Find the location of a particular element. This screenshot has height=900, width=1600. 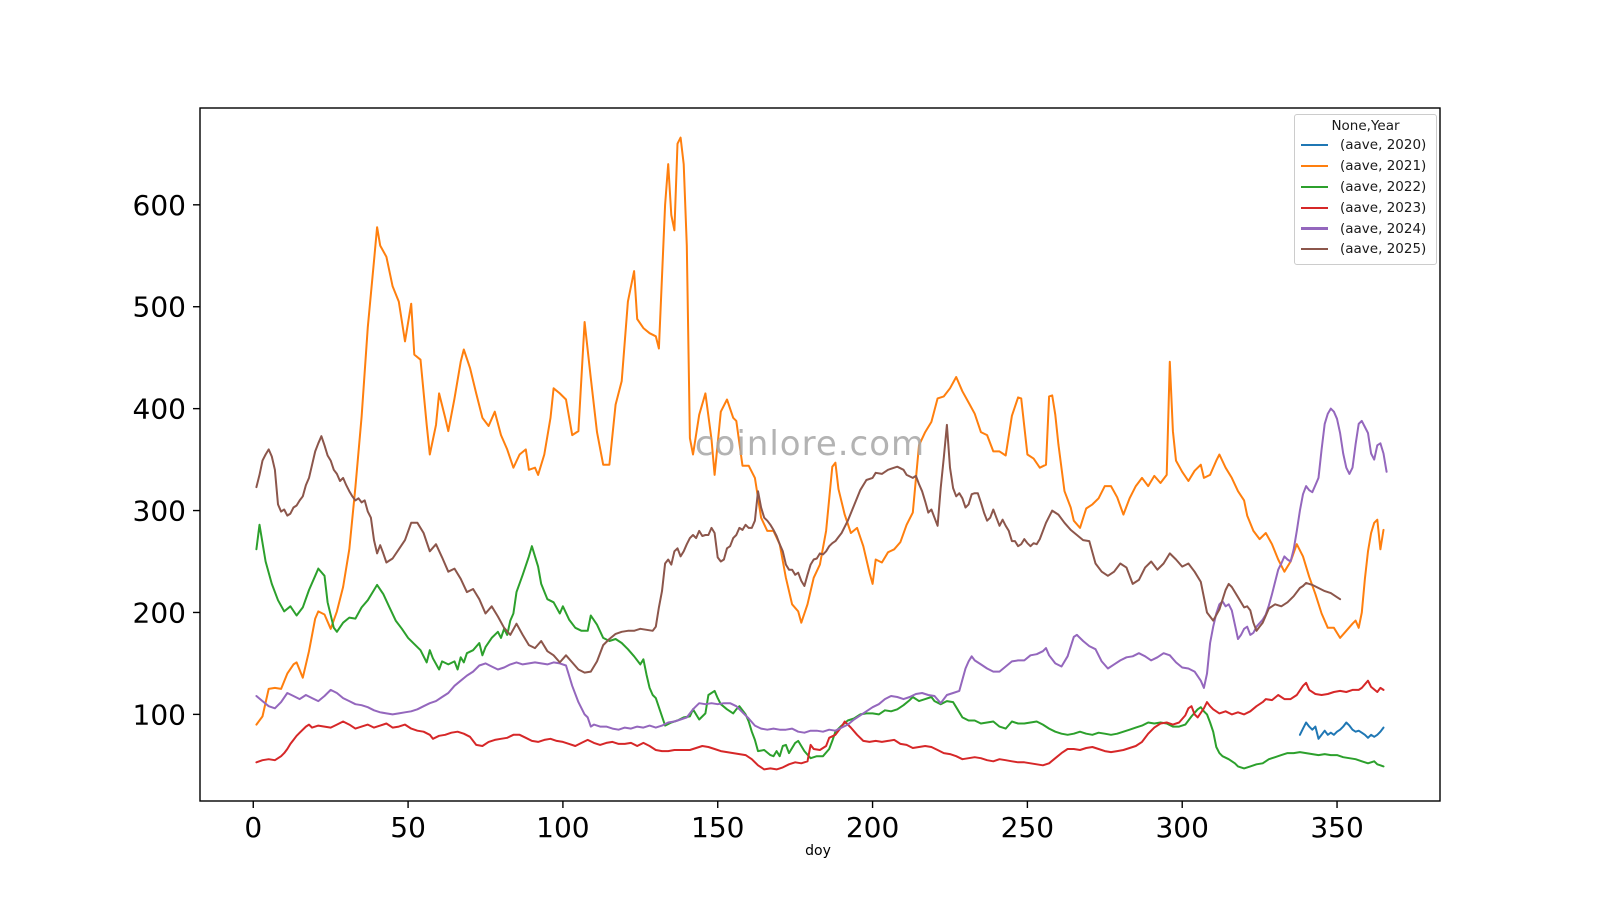

x-tick-label: 100 is located at coordinates (562, 827).